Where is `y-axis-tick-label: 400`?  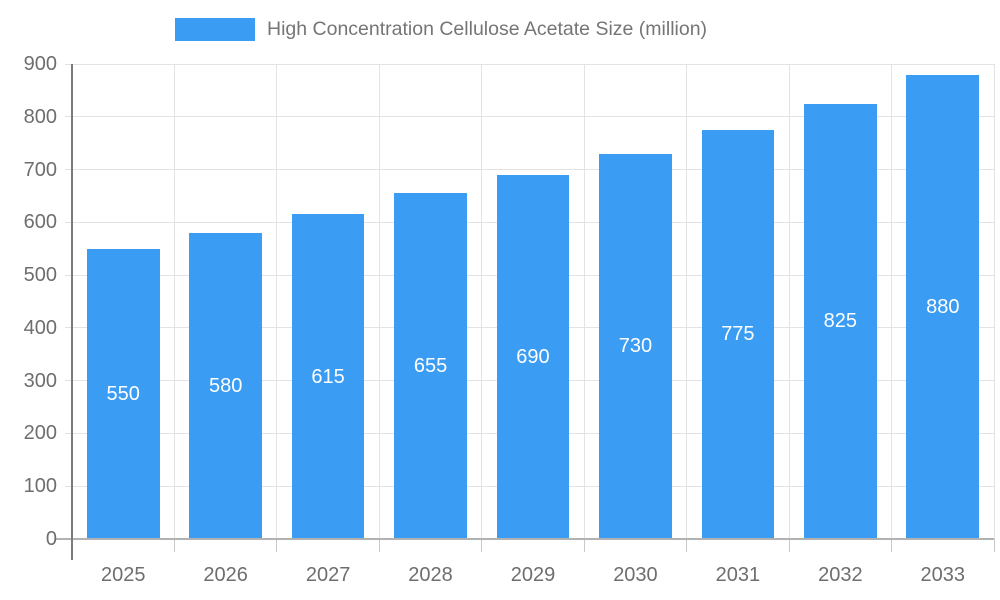
y-axis-tick-label: 400 is located at coordinates (40, 327).